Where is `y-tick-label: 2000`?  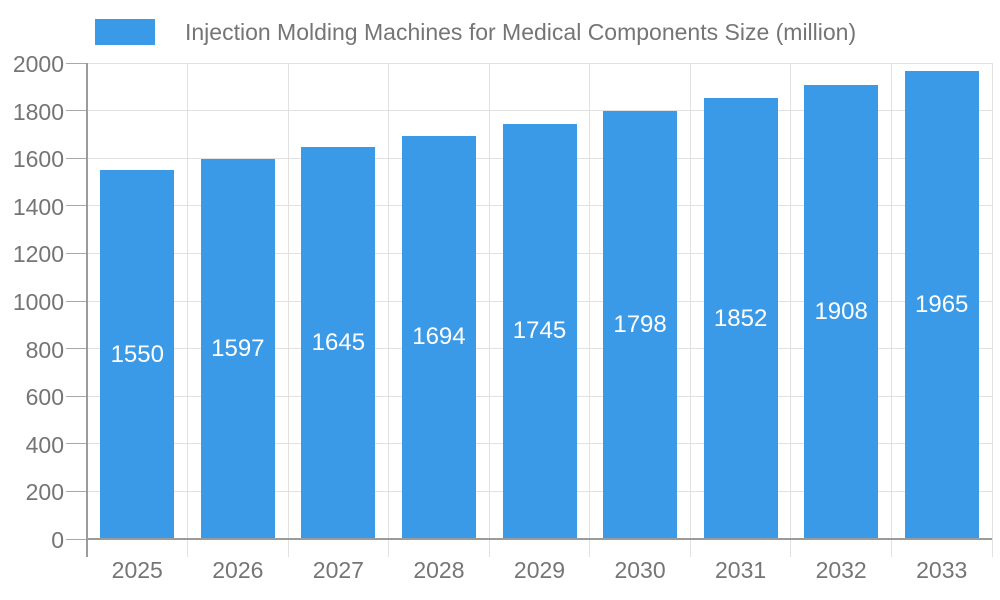
y-tick-label: 2000 is located at coordinates (38, 64).